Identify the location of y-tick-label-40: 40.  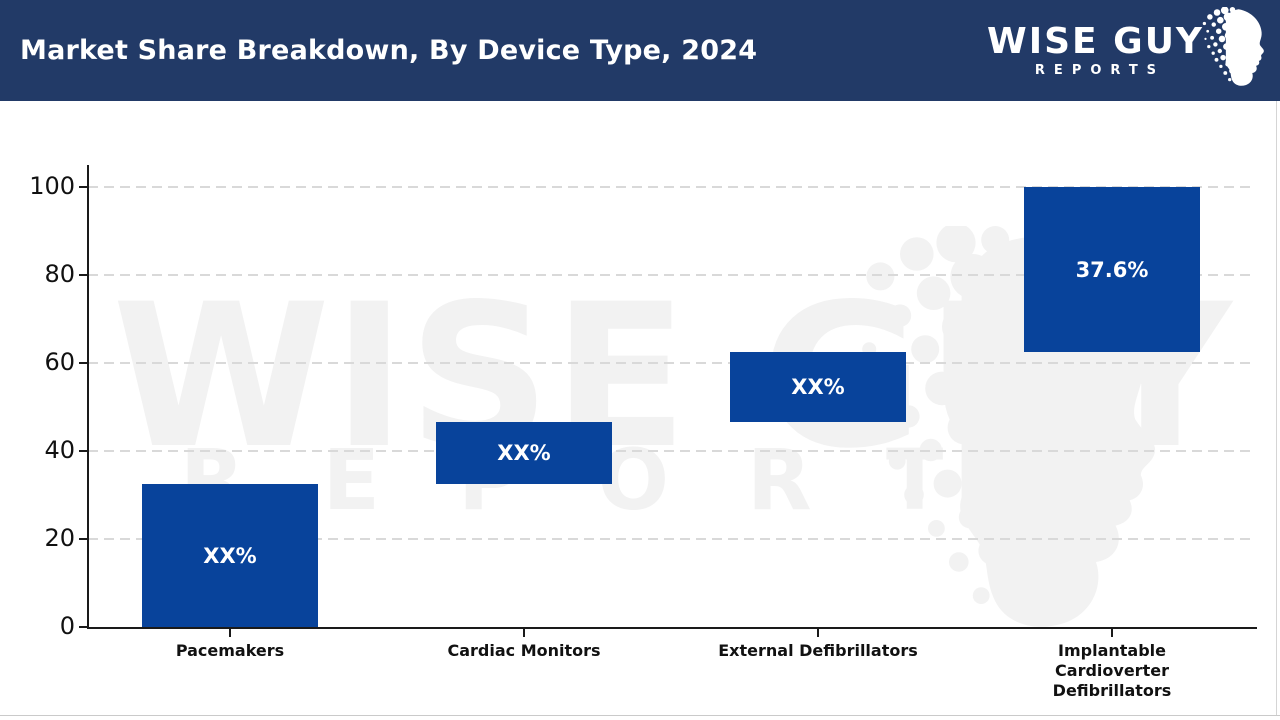
(59, 450).